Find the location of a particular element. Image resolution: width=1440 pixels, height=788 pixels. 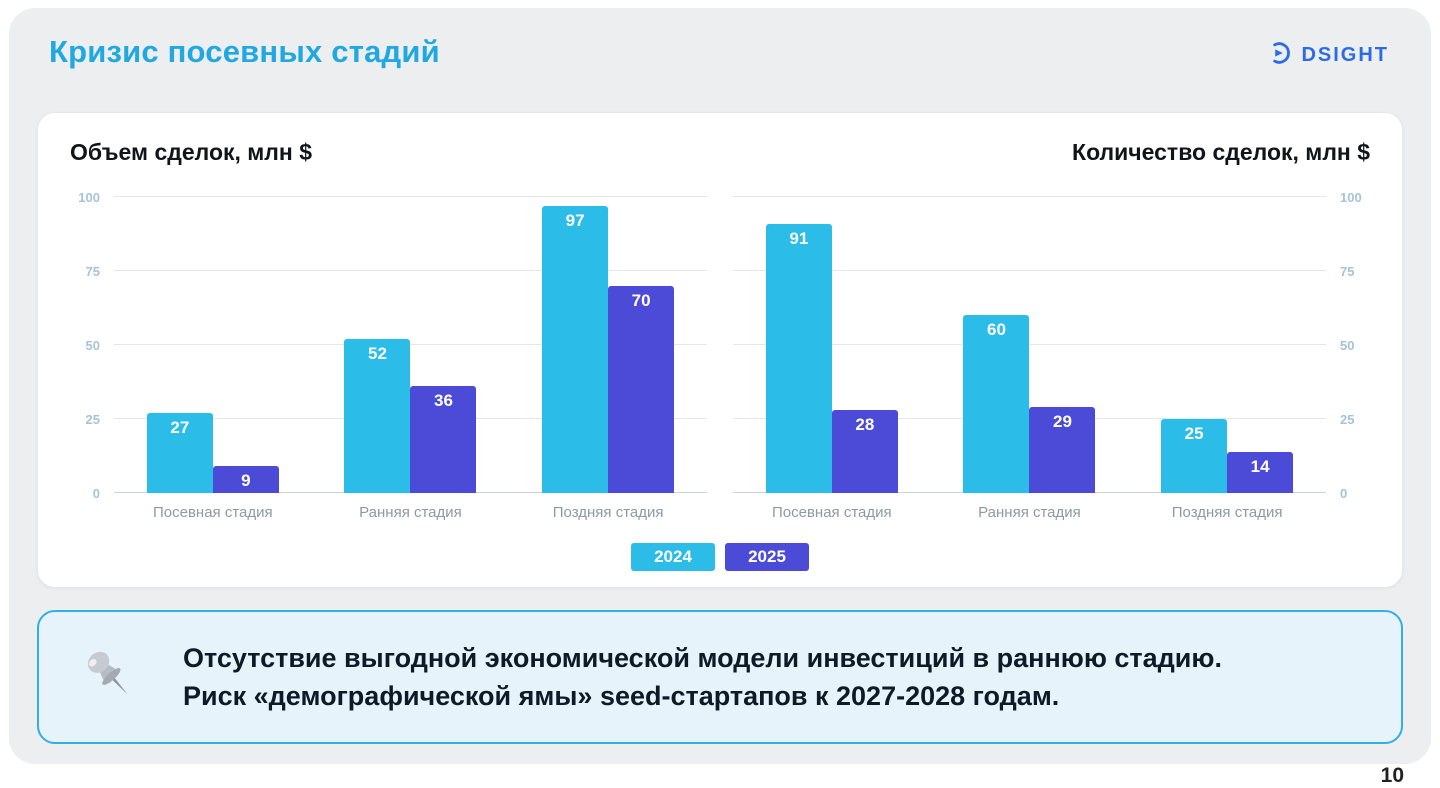

bar-2025: 14 is located at coordinates (1260, 472).